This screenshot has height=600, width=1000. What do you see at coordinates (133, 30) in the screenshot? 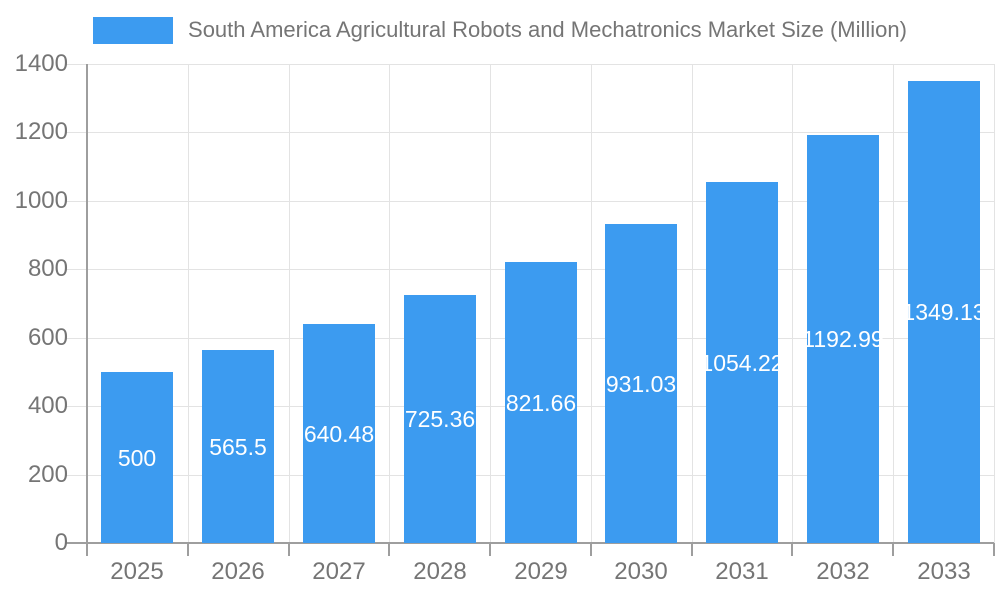
I see `legend-swatch` at bounding box center [133, 30].